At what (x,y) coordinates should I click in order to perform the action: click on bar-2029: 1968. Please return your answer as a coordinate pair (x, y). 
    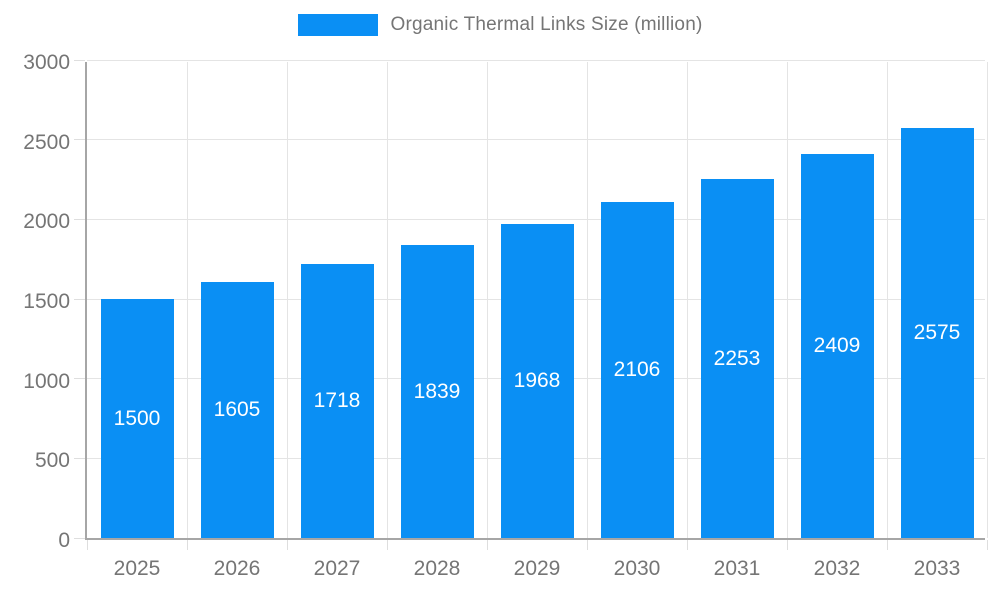
    Looking at the image, I should click on (537, 381).